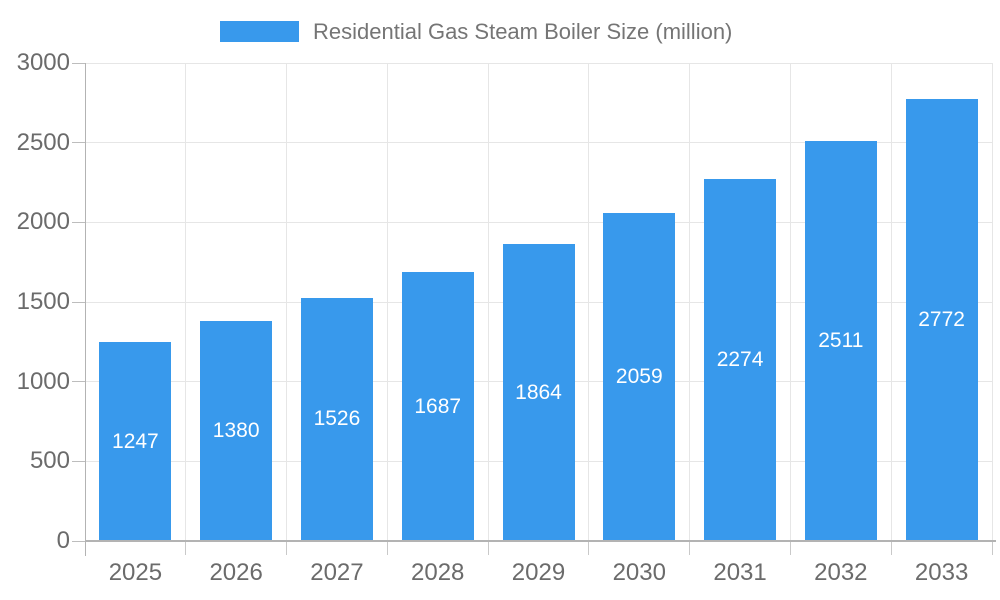  I want to click on x-axis-tick-label: 2030, so click(639, 572).